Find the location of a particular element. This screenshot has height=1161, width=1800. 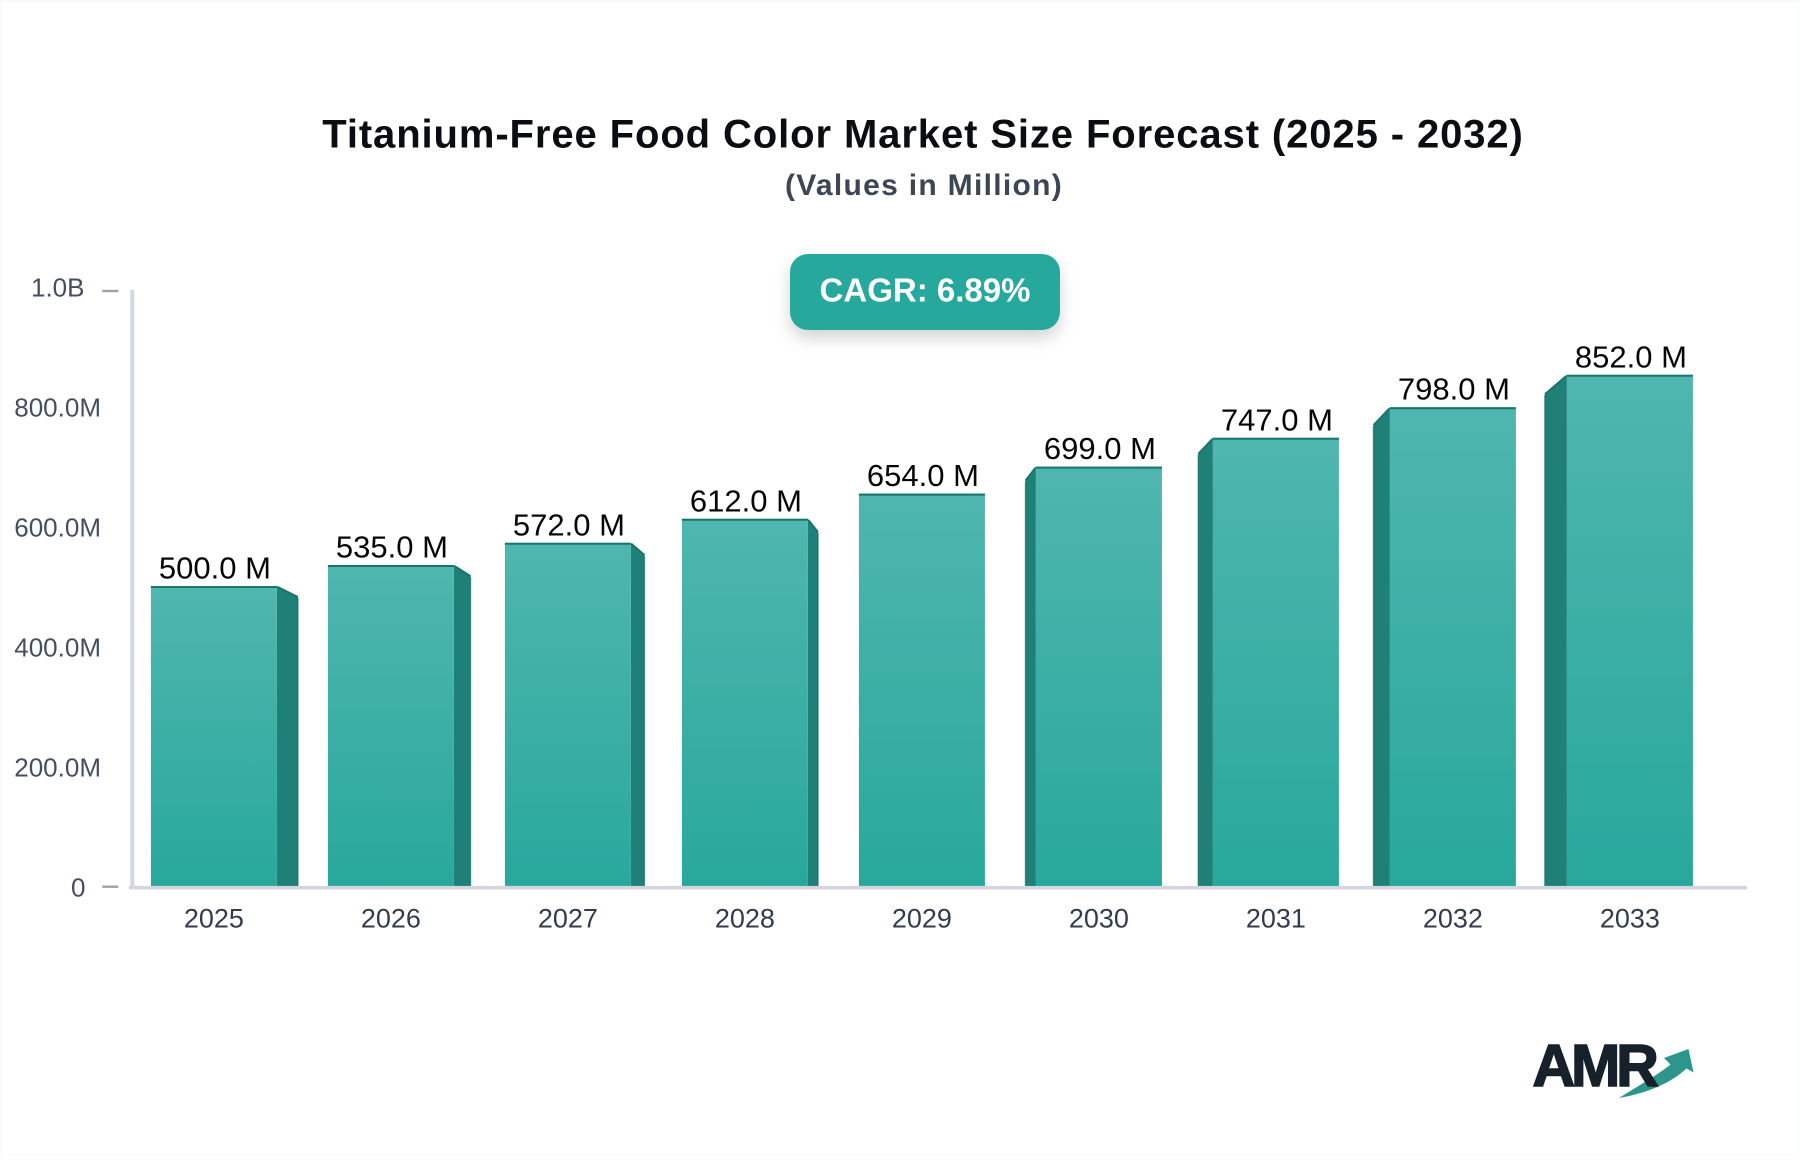

svg-text: 500.0 M is located at coordinates (215, 568).